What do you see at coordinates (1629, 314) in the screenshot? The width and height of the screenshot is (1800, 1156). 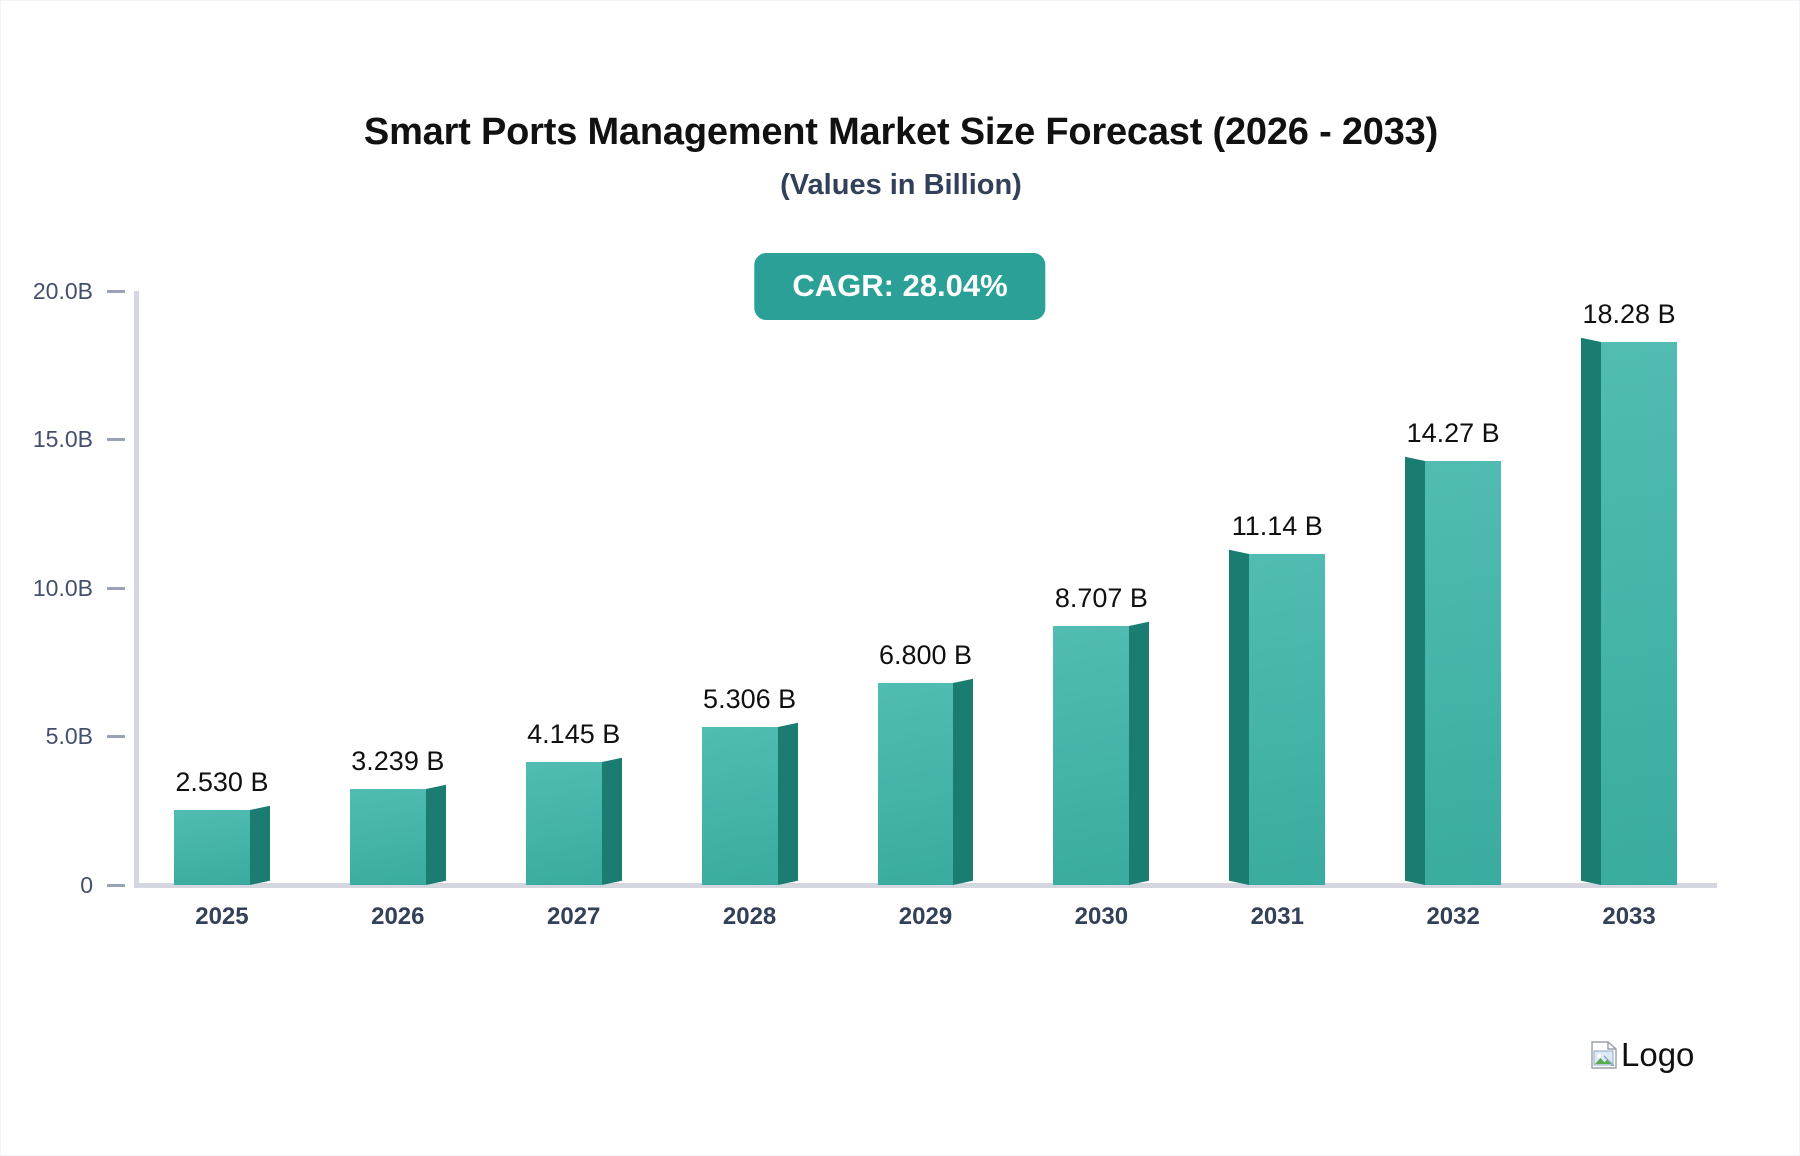 I see `bar-value-label: 18.28 B` at bounding box center [1629, 314].